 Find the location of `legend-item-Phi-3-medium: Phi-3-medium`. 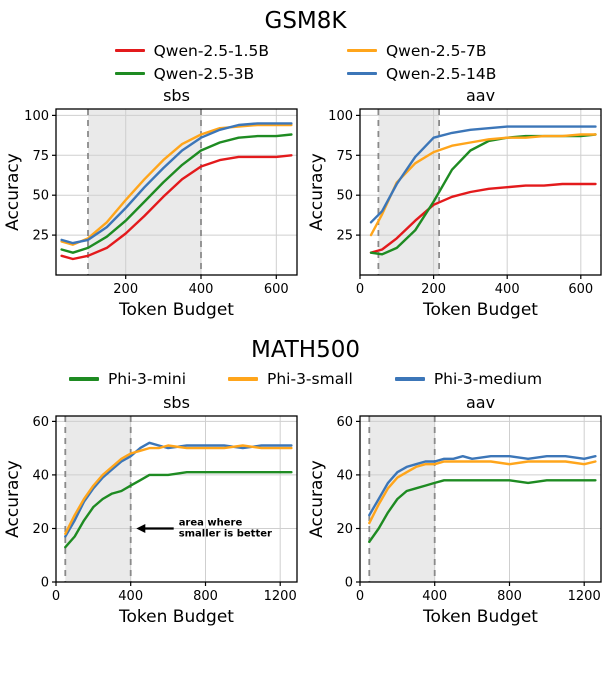

legend-item-Phi-3-medium: Phi-3-medium is located at coordinates (468, 379).